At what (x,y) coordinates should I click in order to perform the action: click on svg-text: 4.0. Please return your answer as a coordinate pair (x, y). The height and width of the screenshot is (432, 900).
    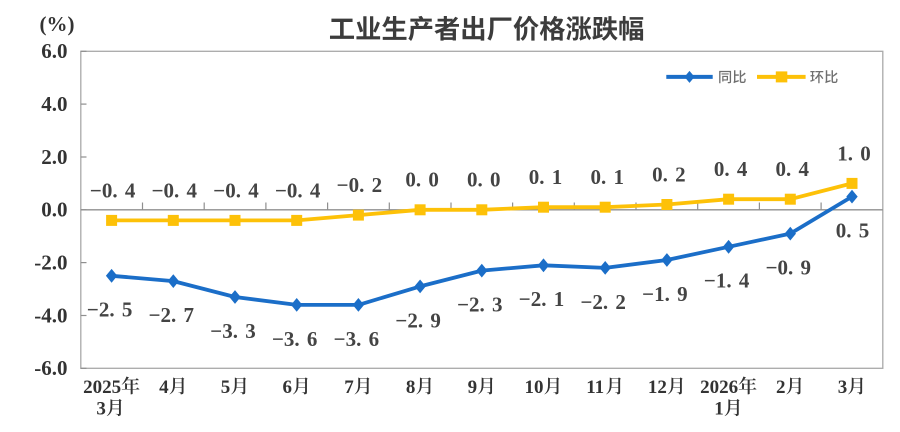
    Looking at the image, I should click on (54, 104).